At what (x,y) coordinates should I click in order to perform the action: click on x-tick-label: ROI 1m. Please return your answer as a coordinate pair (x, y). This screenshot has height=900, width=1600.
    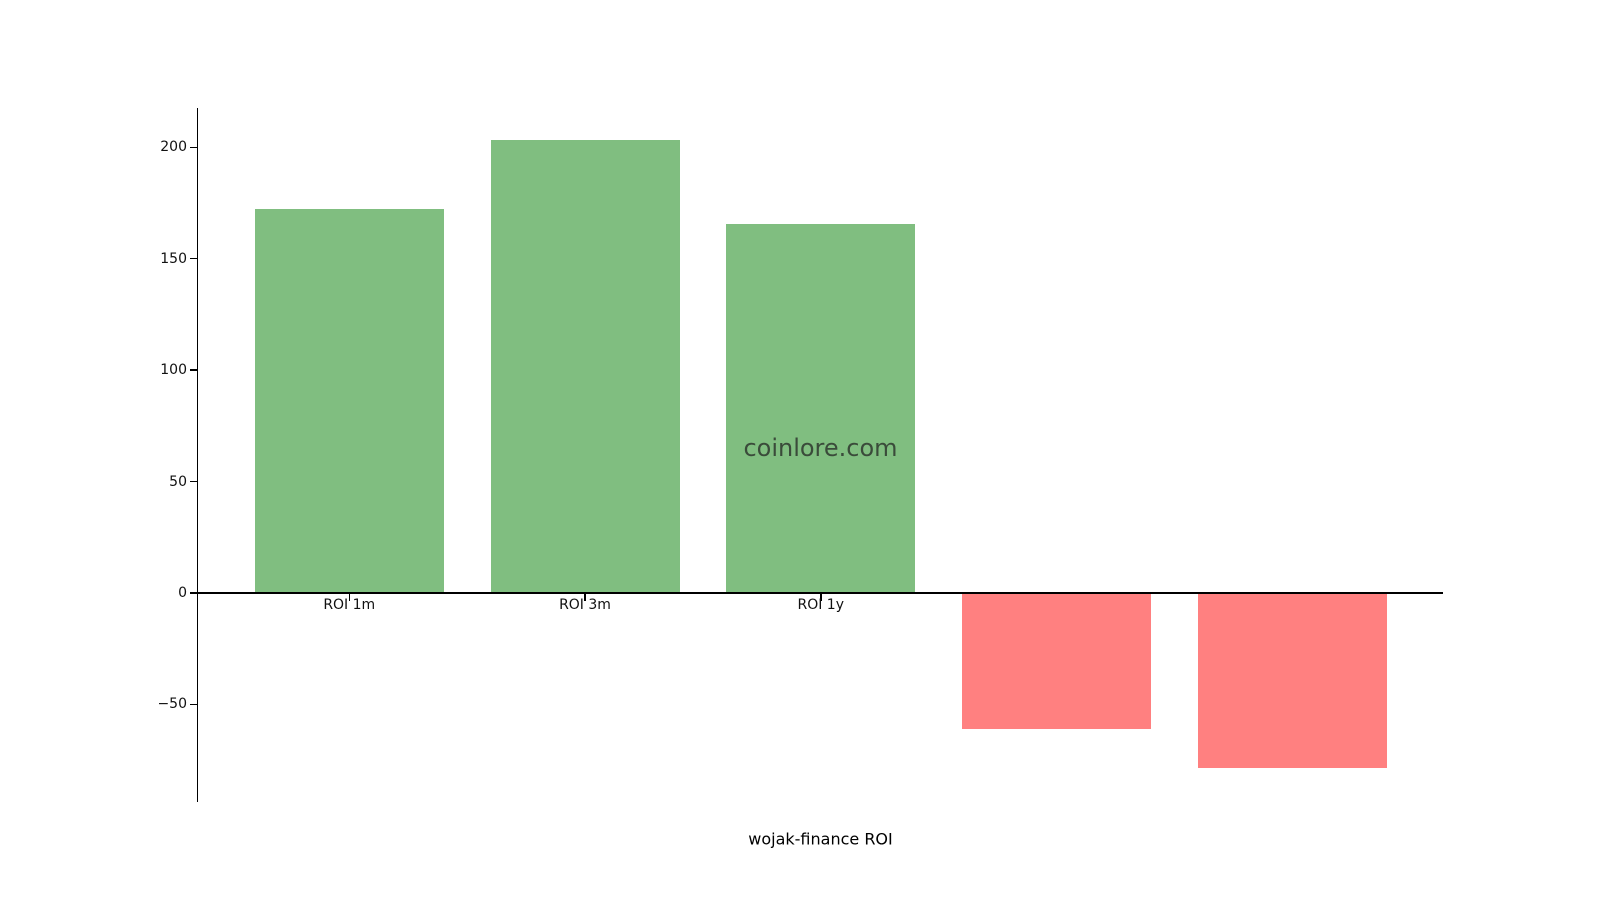
    Looking at the image, I should click on (349, 605).